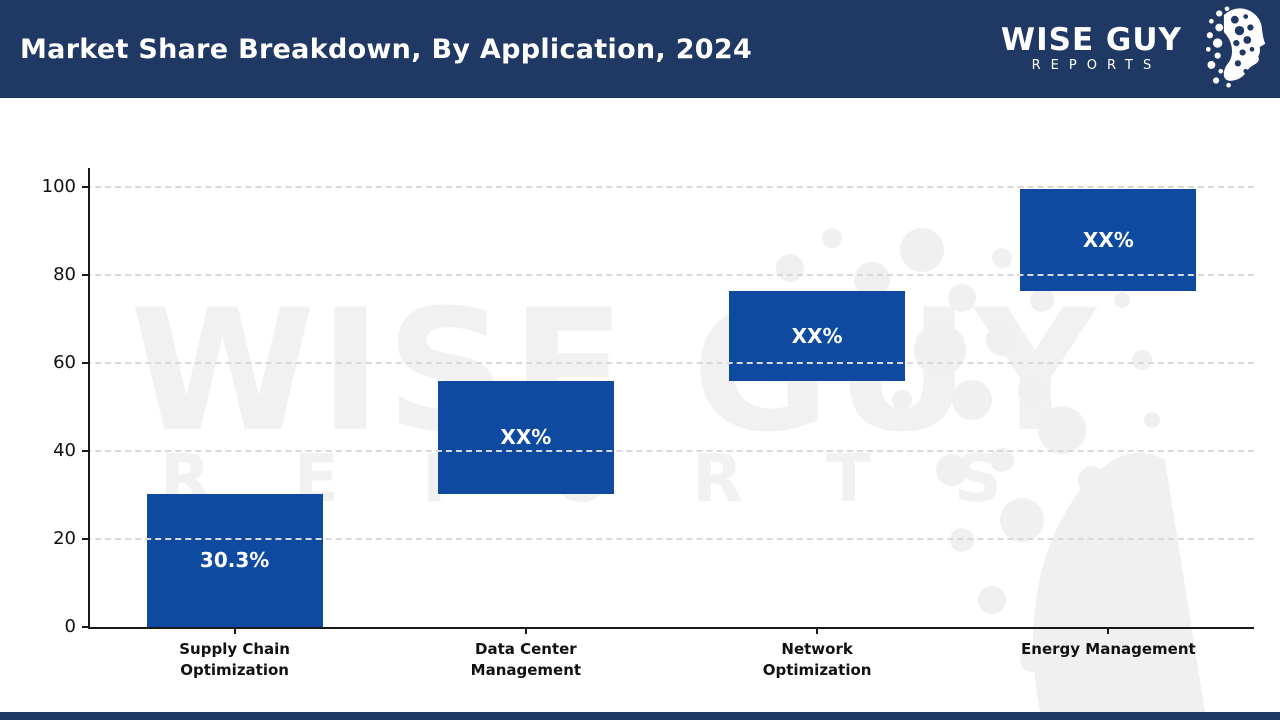 The image size is (1280, 720). What do you see at coordinates (669, 539) in the screenshot?
I see `gridline-y20` at bounding box center [669, 539].